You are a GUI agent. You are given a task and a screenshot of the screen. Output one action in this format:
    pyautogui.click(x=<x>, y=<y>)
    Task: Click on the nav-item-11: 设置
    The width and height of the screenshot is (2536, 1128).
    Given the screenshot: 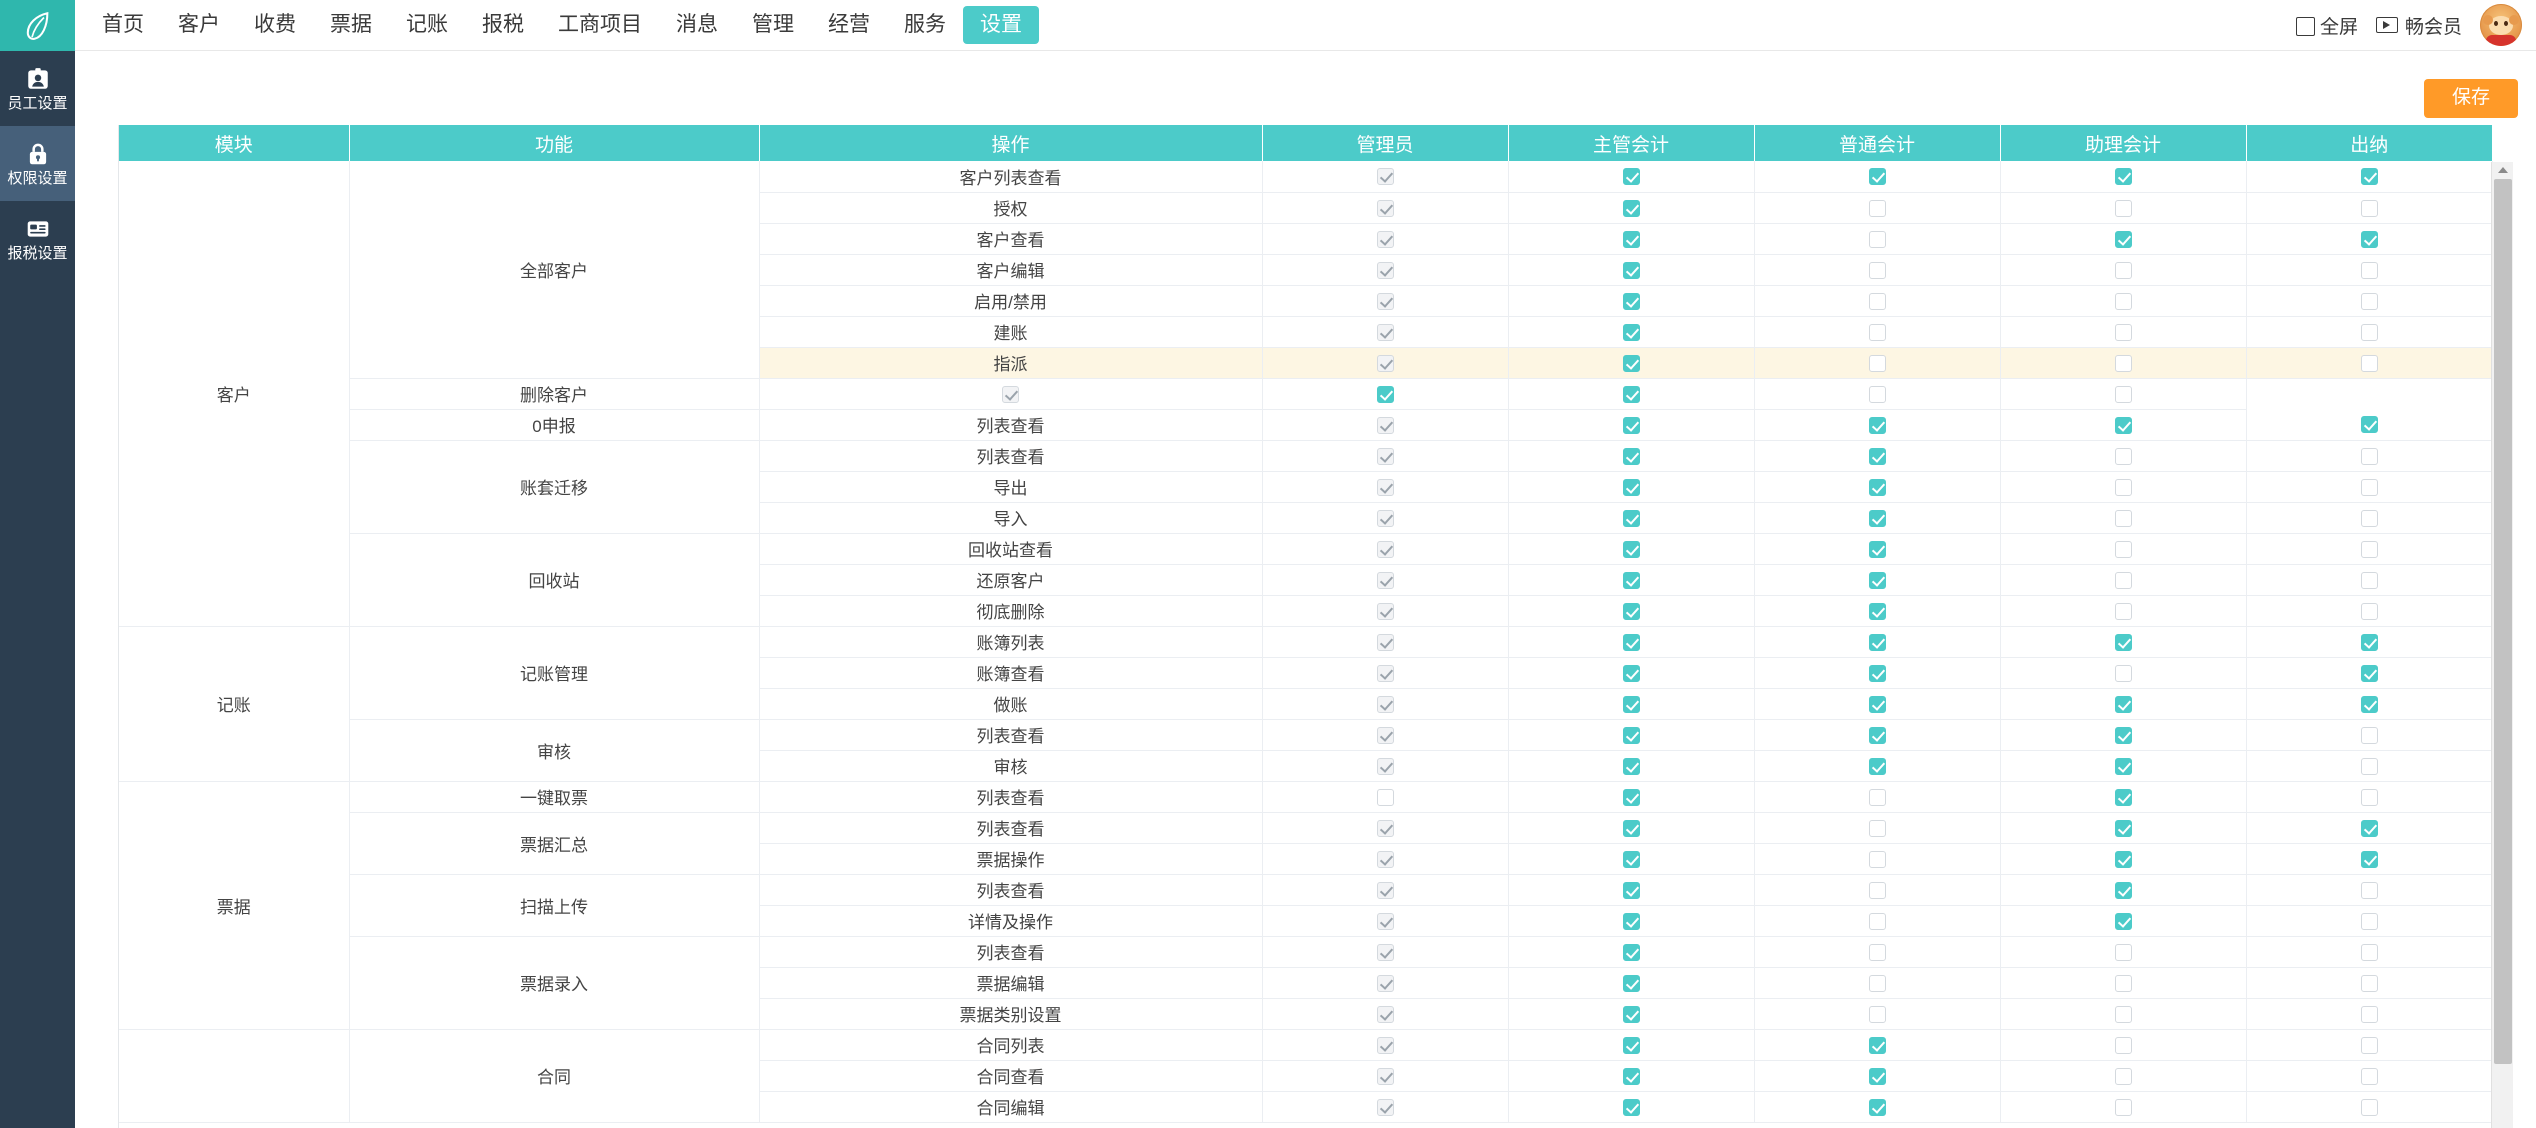 What is the action you would take?
    pyautogui.click(x=1001, y=25)
    